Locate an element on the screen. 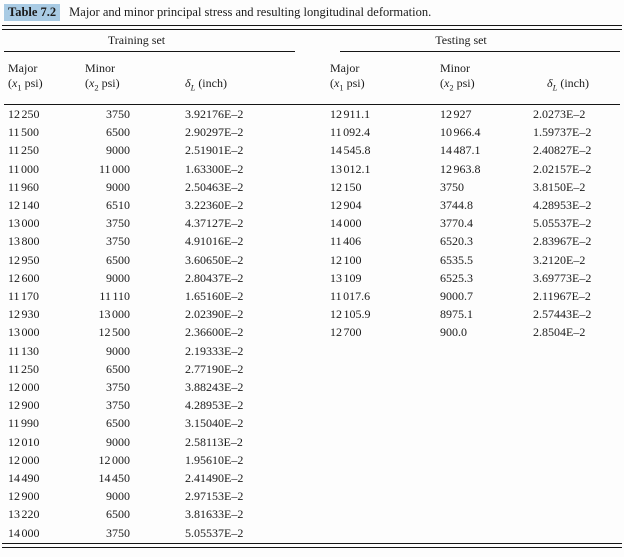 This screenshot has width=624, height=557. table-row: 11 130 9000 2.19333E–2 is located at coordinates (312, 351).